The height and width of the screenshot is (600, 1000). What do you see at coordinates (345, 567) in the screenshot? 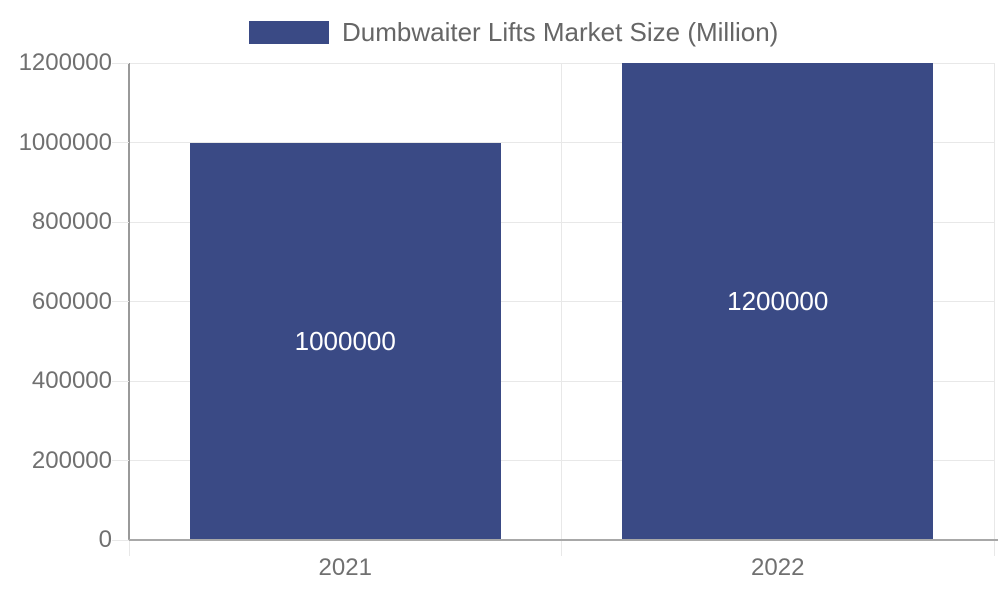
I see `x-tick-label: 2021` at bounding box center [345, 567].